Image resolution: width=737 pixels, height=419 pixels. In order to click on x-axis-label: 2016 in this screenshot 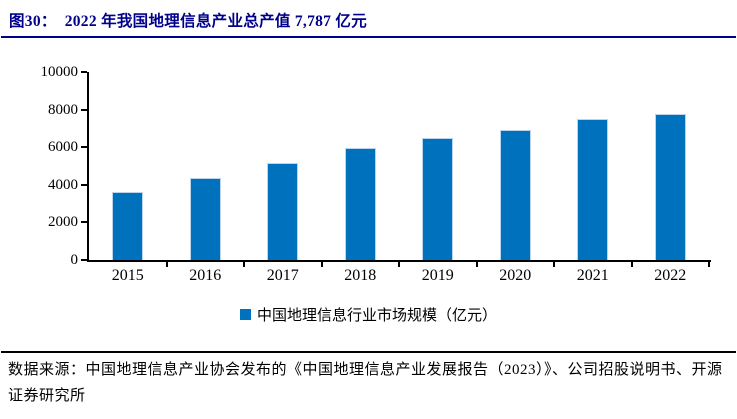, I will do `click(205, 275)`.